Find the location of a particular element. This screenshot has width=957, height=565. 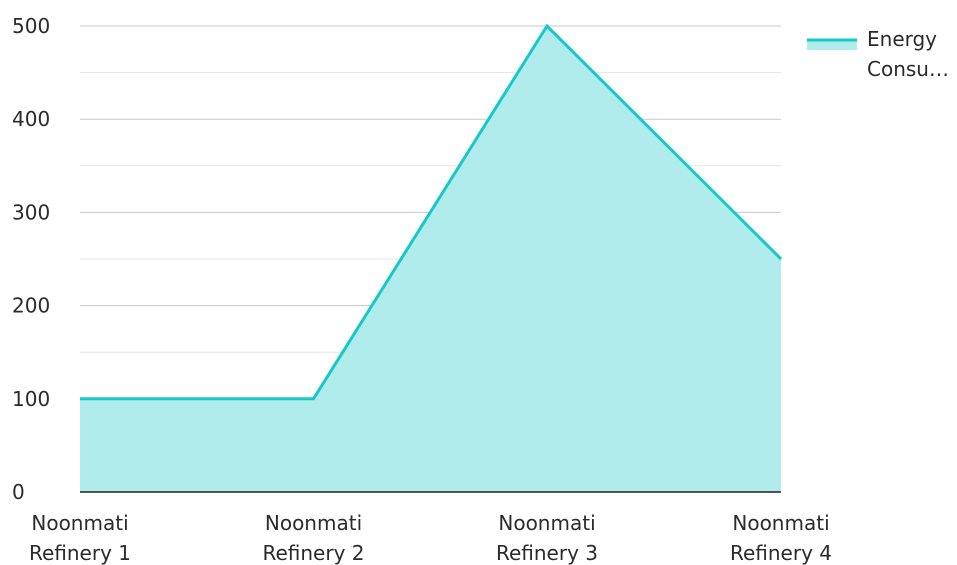

y-tick-label: 300 is located at coordinates (31, 212).